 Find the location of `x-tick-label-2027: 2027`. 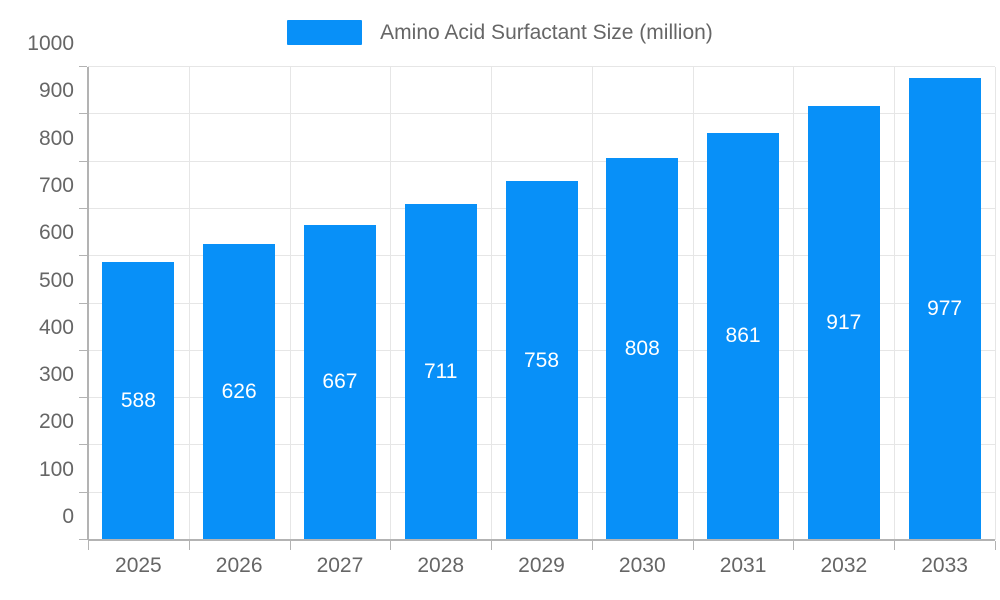

x-tick-label-2027: 2027 is located at coordinates (340, 565).